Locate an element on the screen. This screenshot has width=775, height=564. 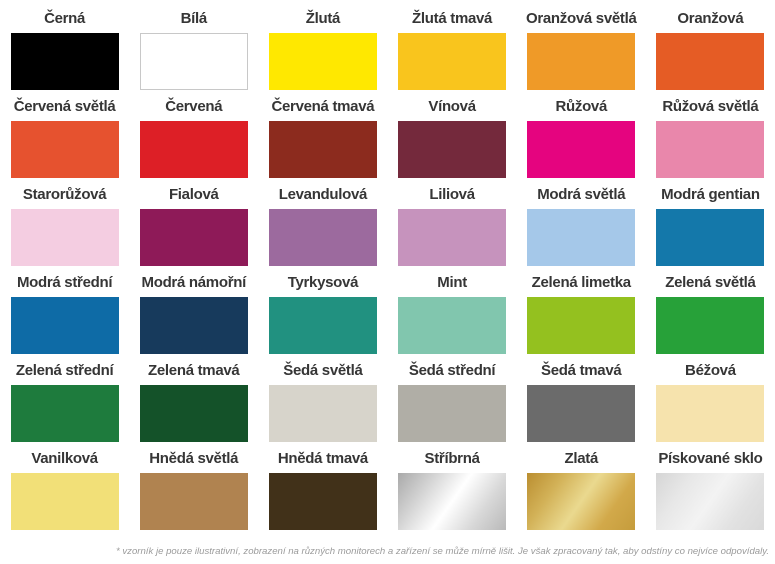
swatch-cell: Zelená světlá is located at coordinates (710, 313).